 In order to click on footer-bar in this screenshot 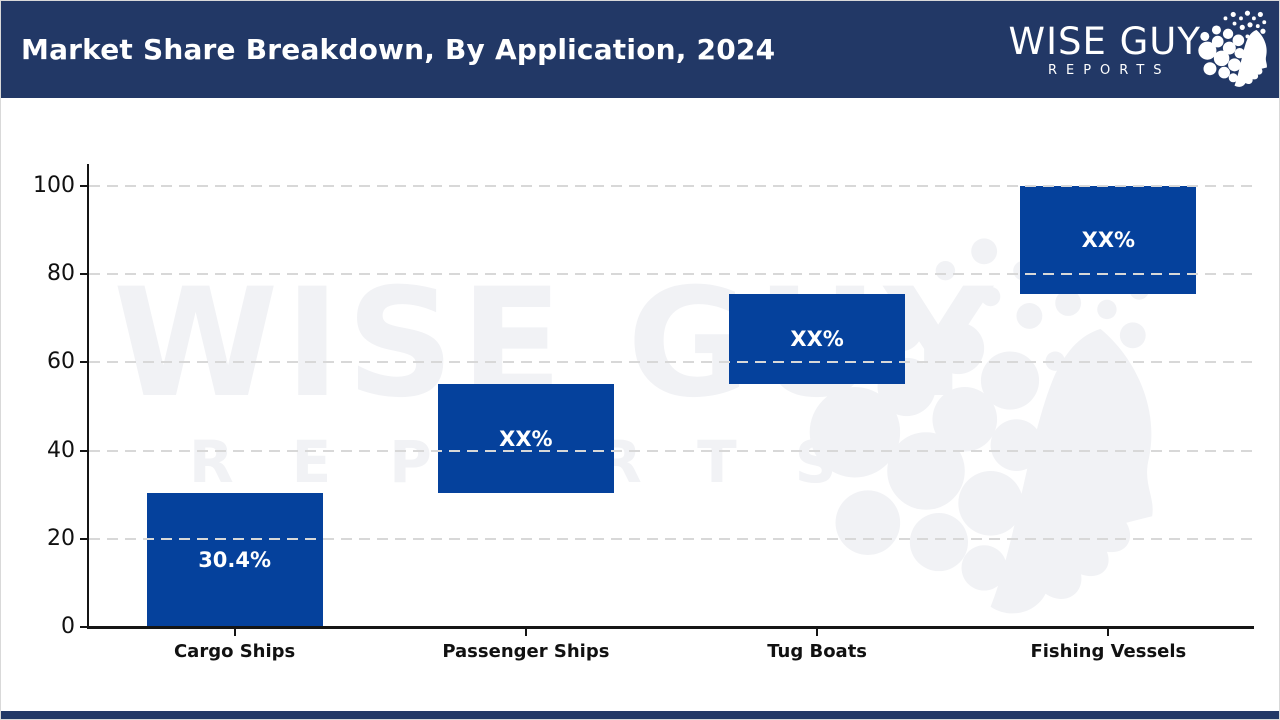, I will do `click(640, 715)`.